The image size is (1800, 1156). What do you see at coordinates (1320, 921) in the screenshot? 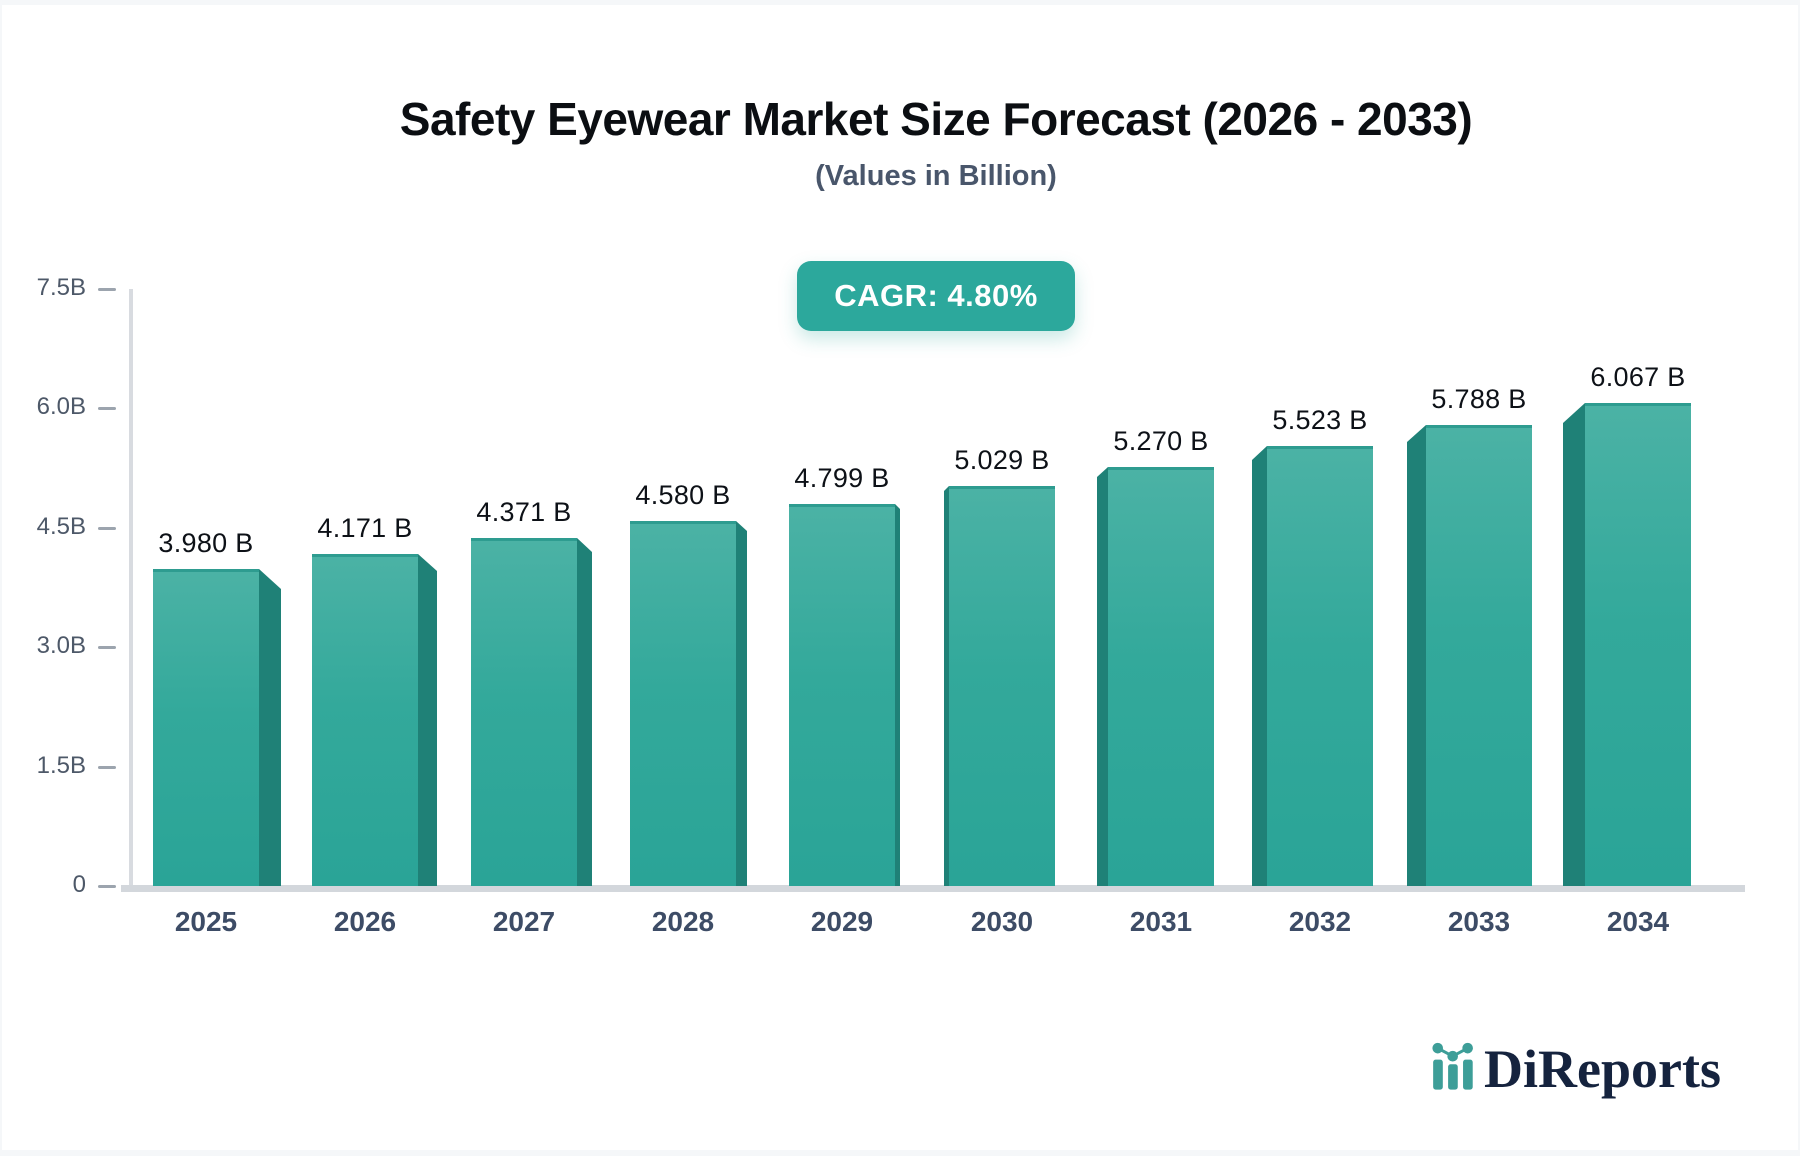
I see `x-tick-label: 2032` at bounding box center [1320, 921].